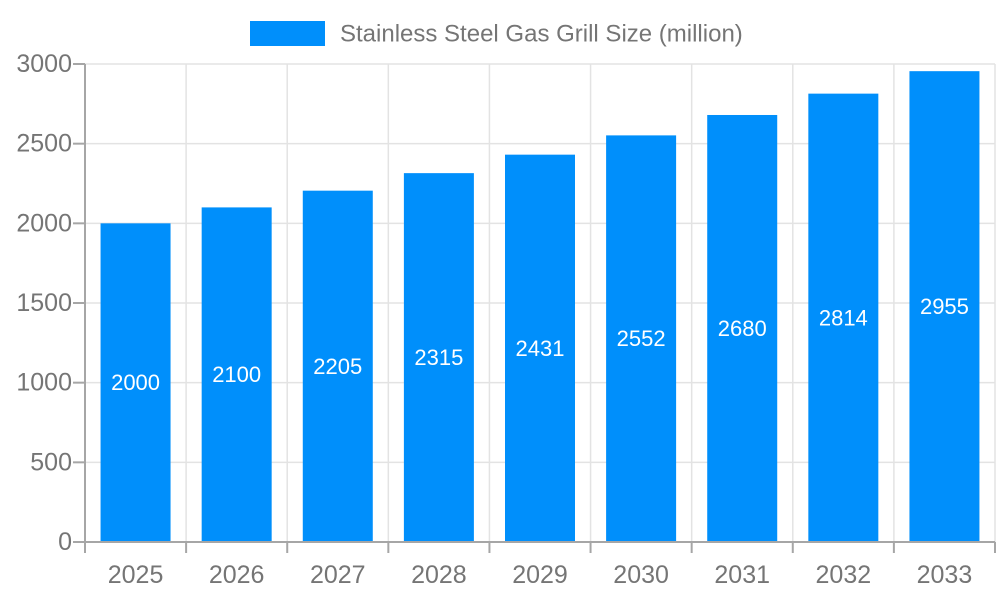 This screenshot has height=600, width=1000. I want to click on legend-swatch, so click(287, 33).